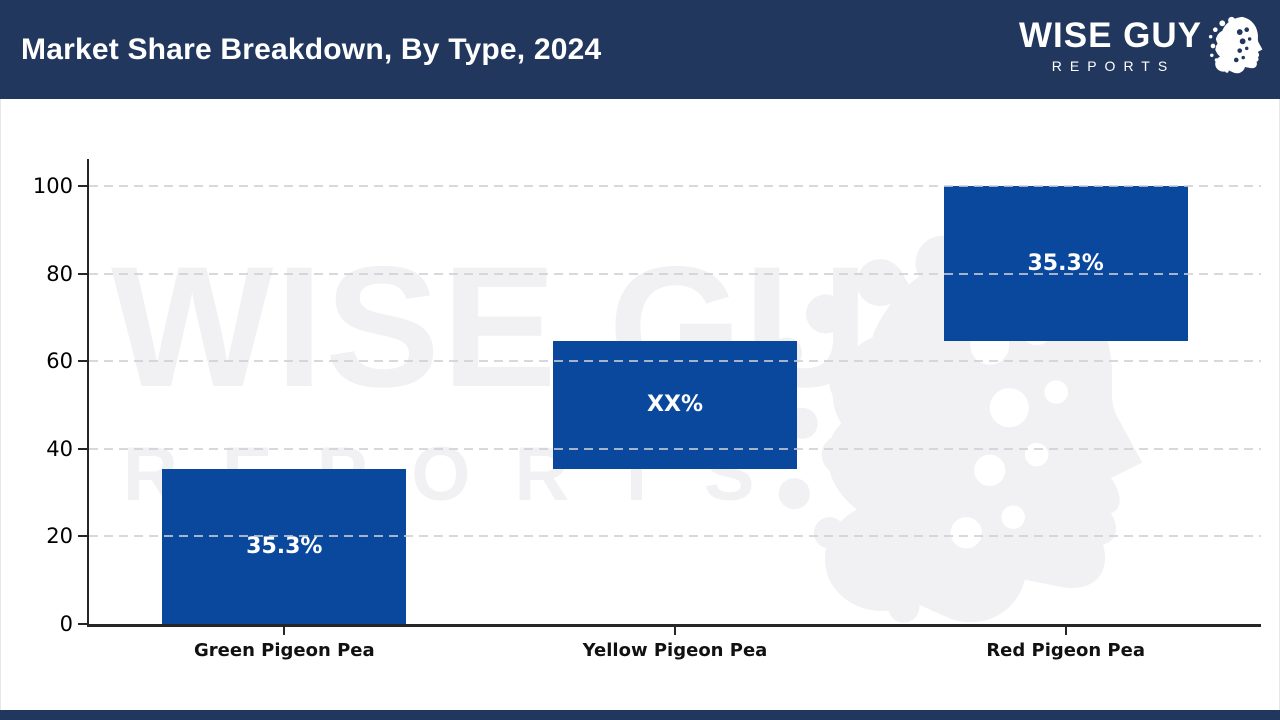 The image size is (1280, 720). Describe the element at coordinates (674, 625) in the screenshot. I see `x-axis-line` at that location.